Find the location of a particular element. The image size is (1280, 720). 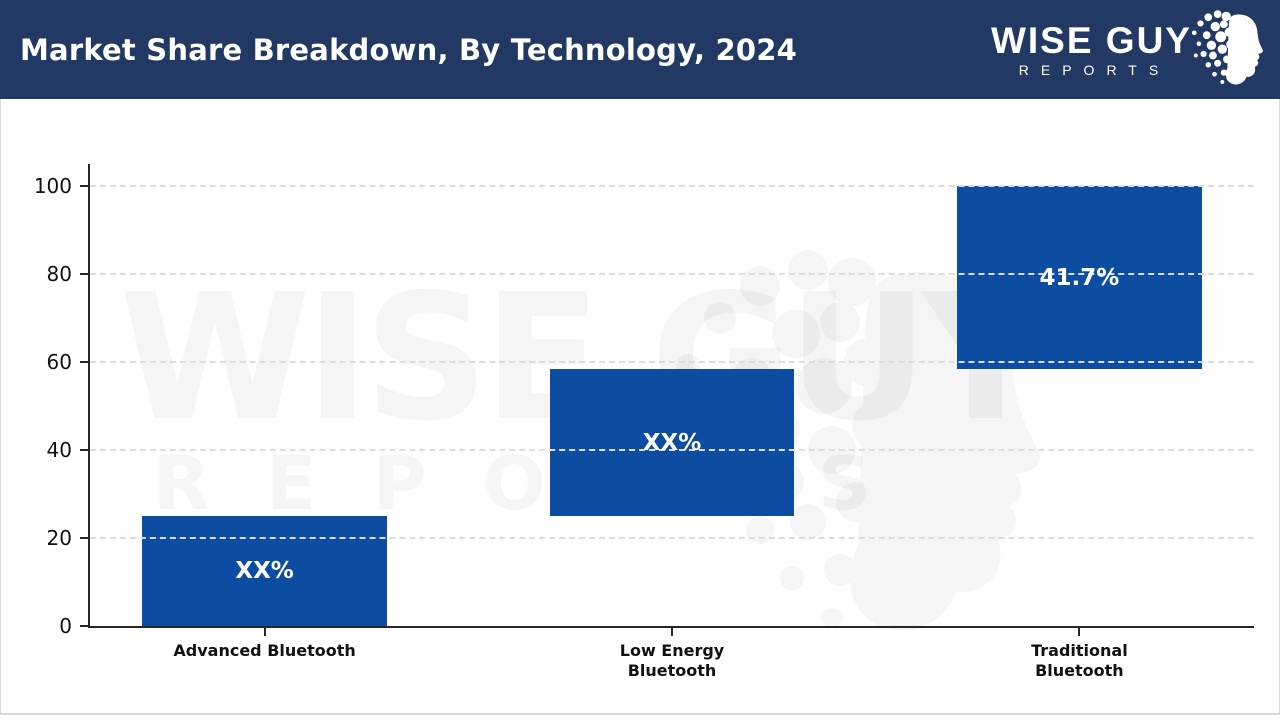

y-tick-label: 60 is located at coordinates (59, 362).